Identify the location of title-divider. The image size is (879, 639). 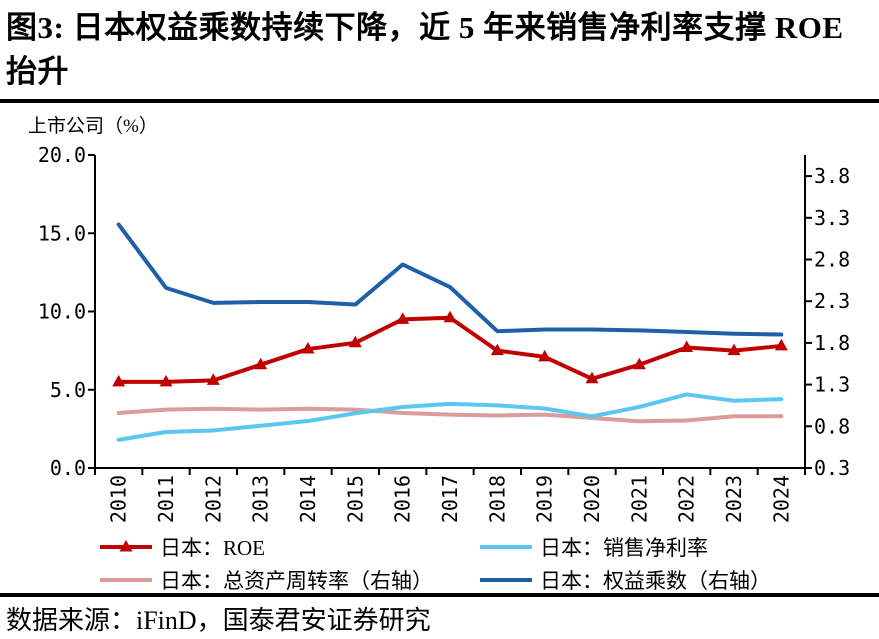
(439, 101).